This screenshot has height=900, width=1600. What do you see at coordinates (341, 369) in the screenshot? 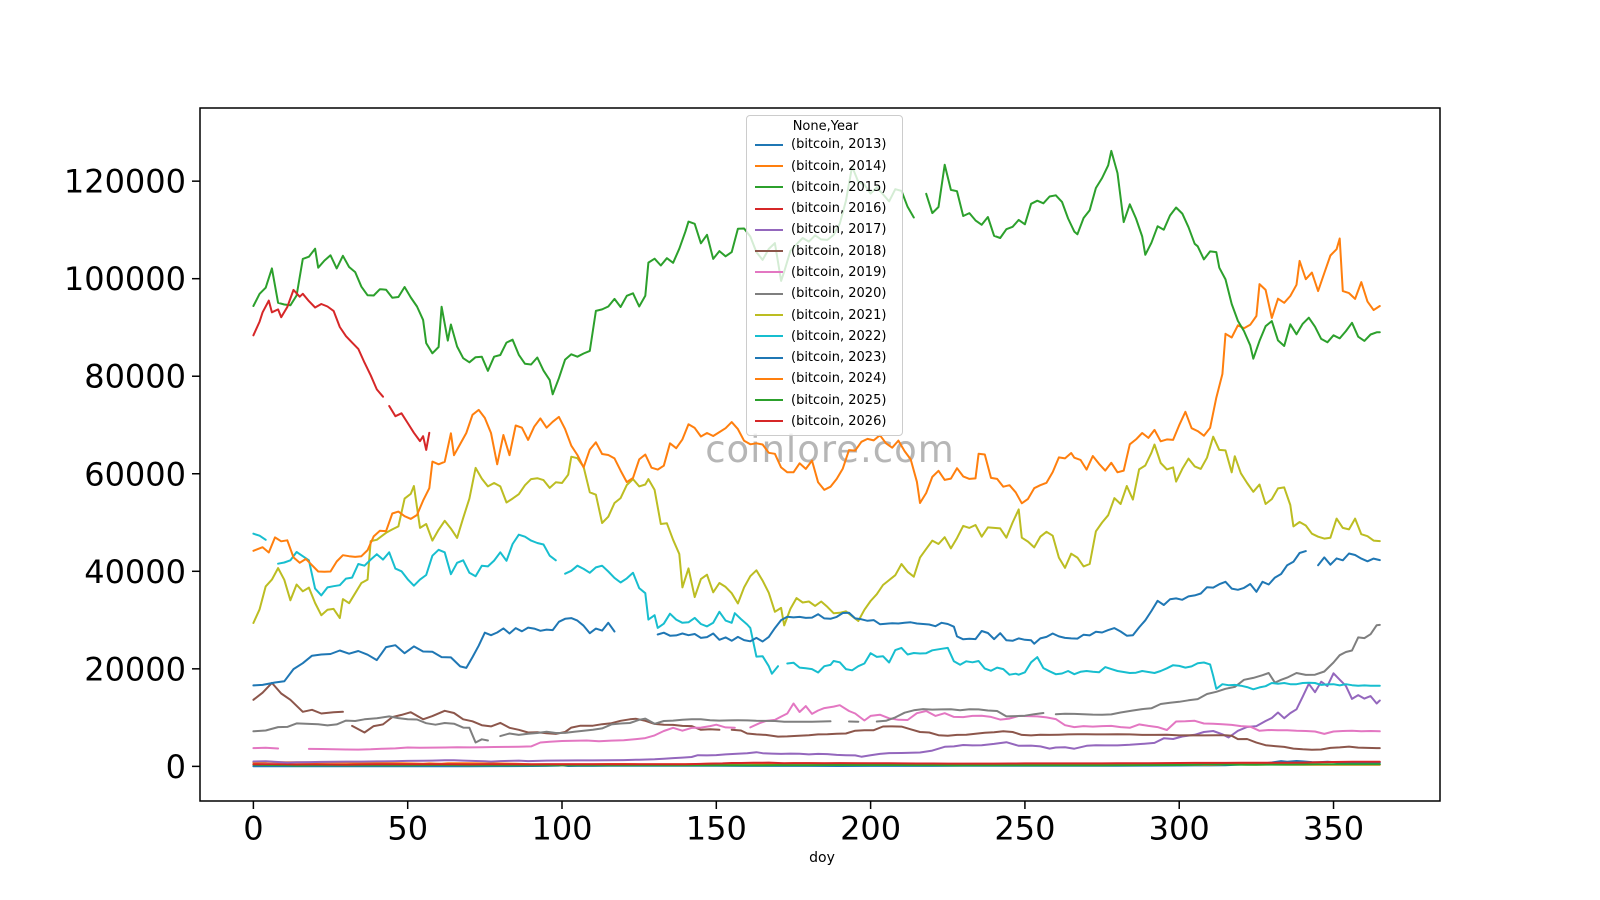
I see `series-line-2026` at bounding box center [341, 369].